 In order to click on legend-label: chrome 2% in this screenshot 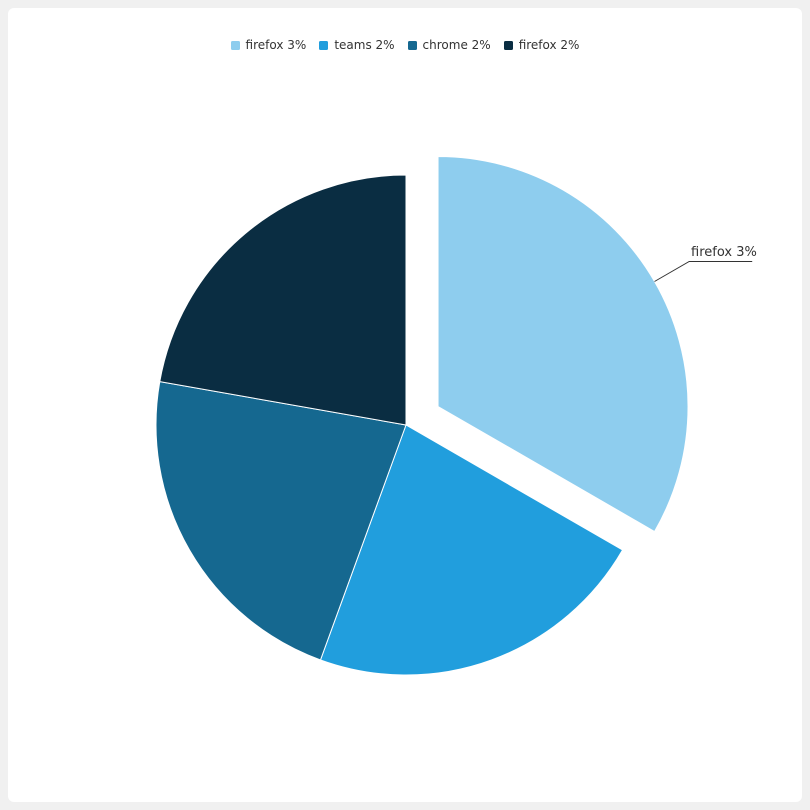, I will do `click(456, 45)`.